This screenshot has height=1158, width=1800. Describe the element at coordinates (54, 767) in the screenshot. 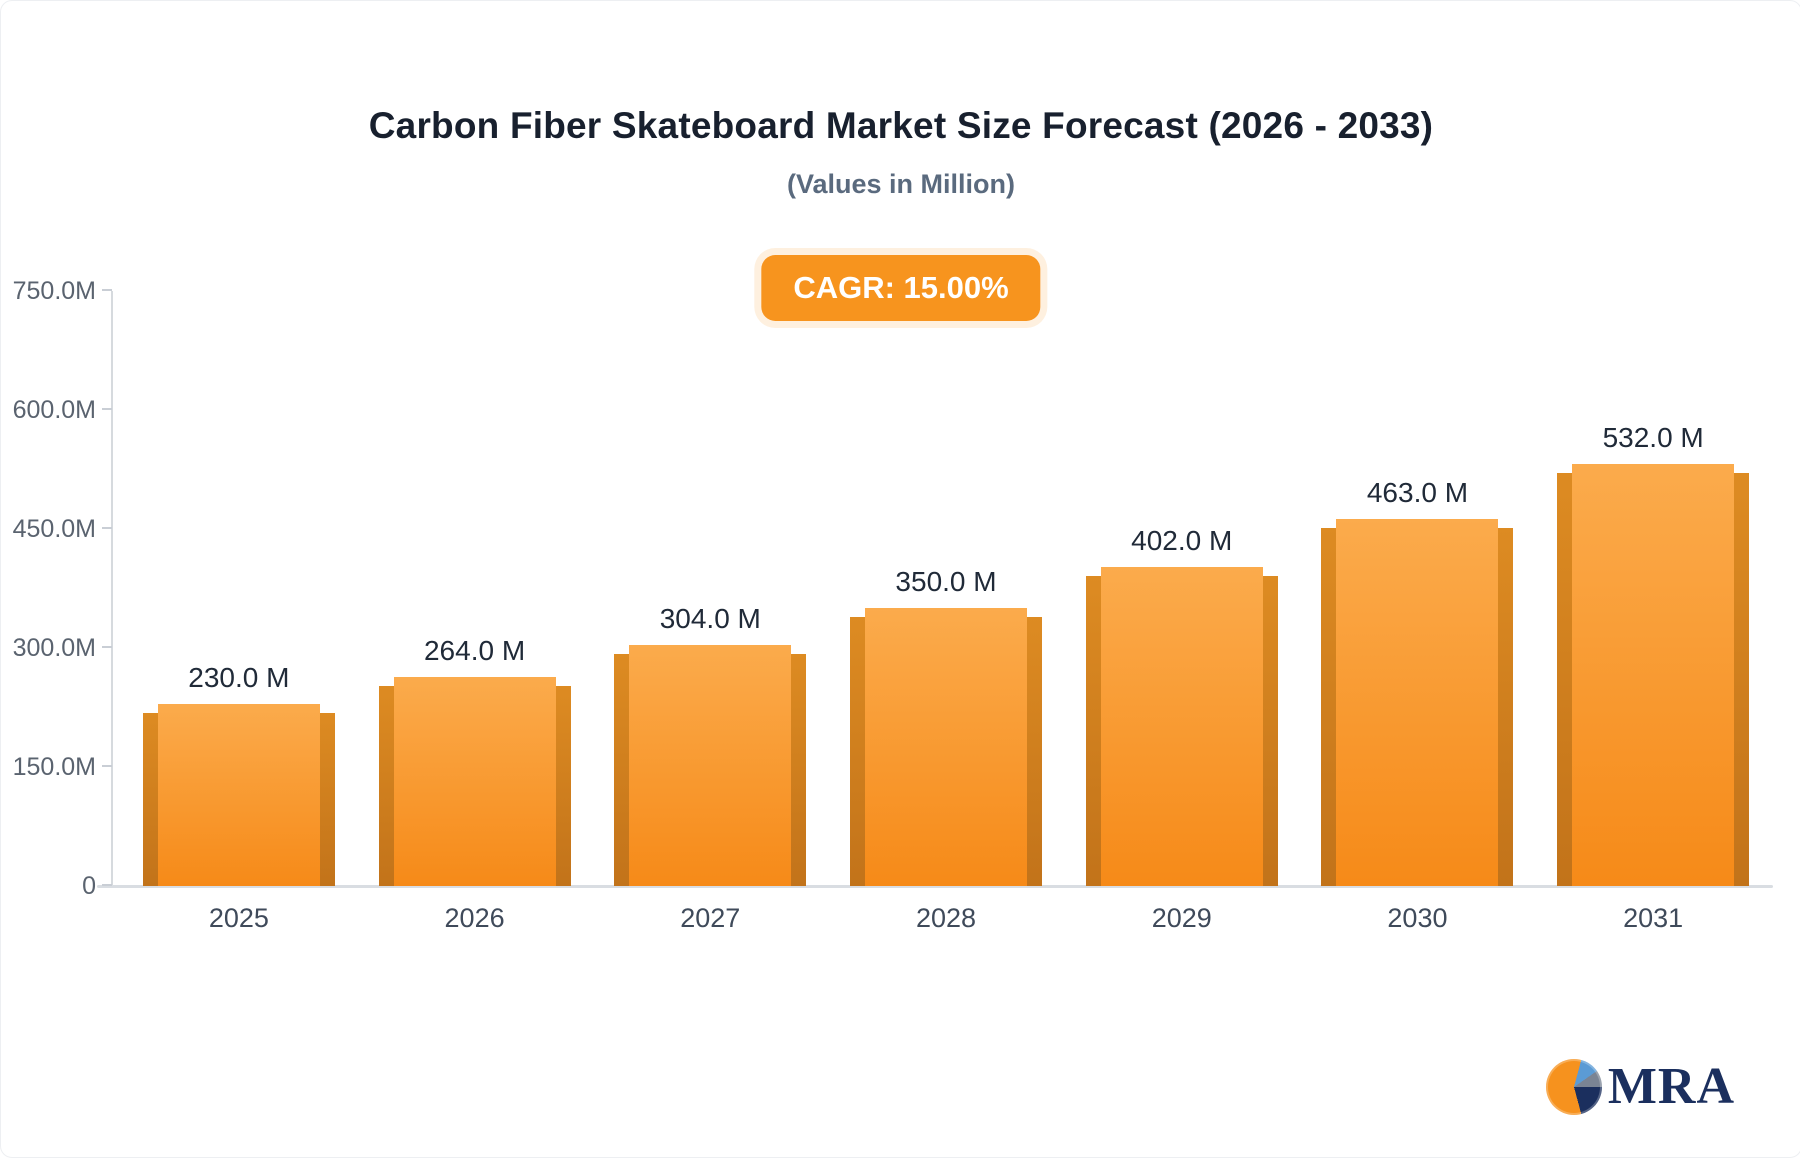

I see `y-tick-label: 150.0M` at that location.